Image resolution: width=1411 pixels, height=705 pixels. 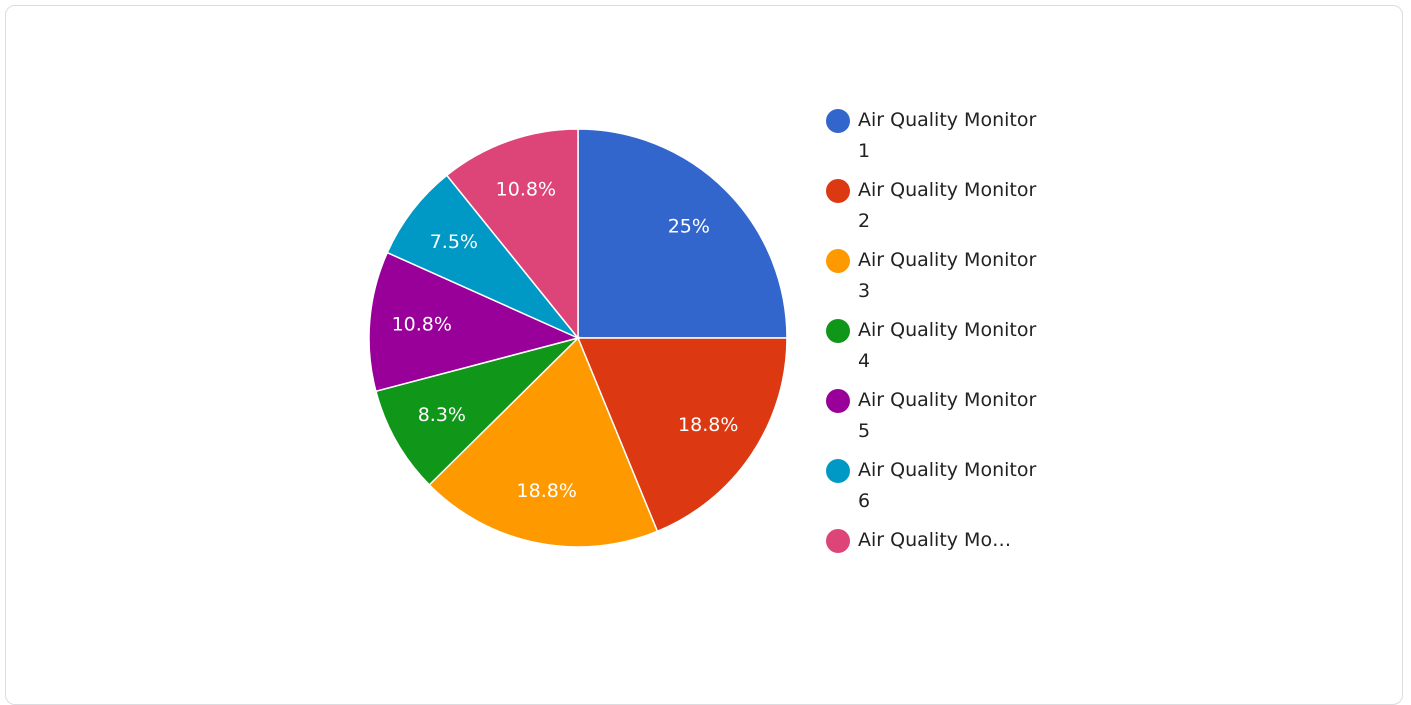 What do you see at coordinates (947, 485) in the screenshot?
I see `legend-label: Air Quality Monitor 6` at bounding box center [947, 485].